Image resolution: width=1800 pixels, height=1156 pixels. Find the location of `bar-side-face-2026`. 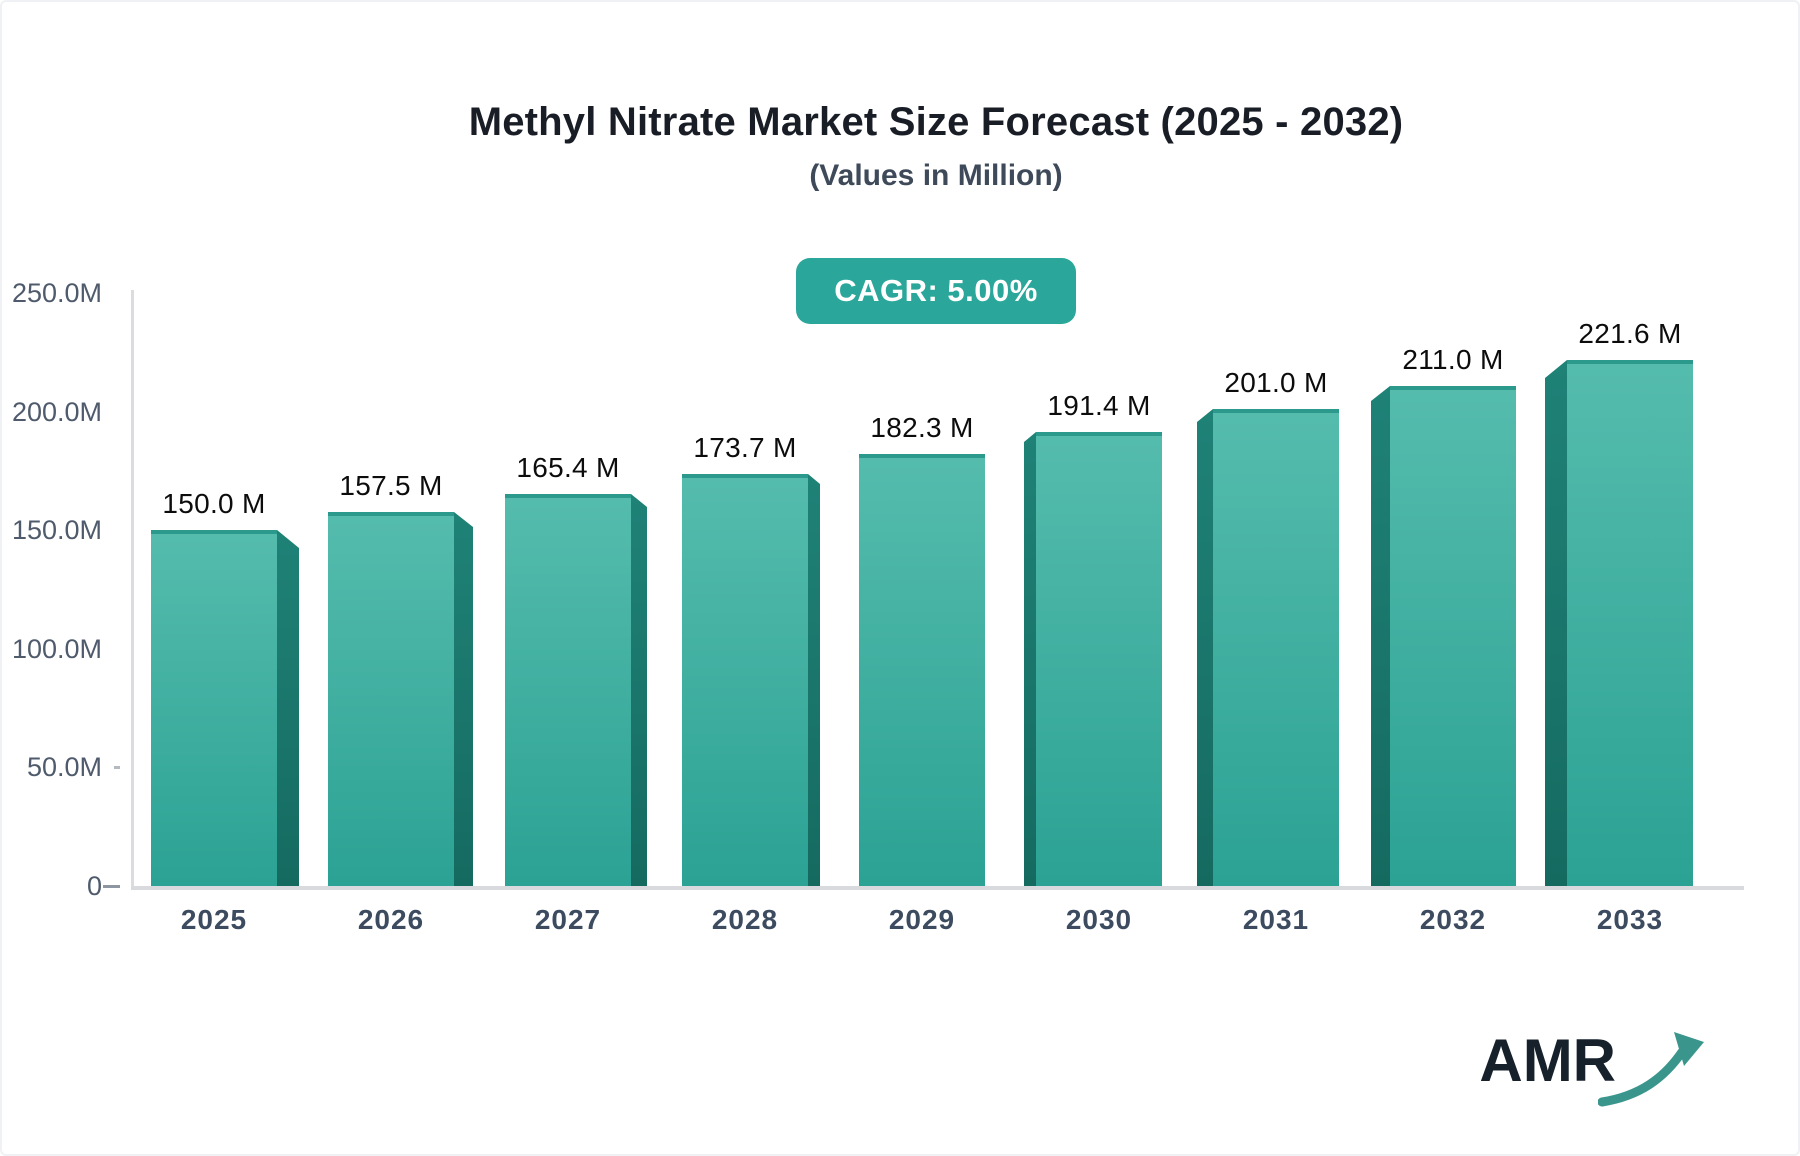

bar-side-face-2026 is located at coordinates (463, 700).